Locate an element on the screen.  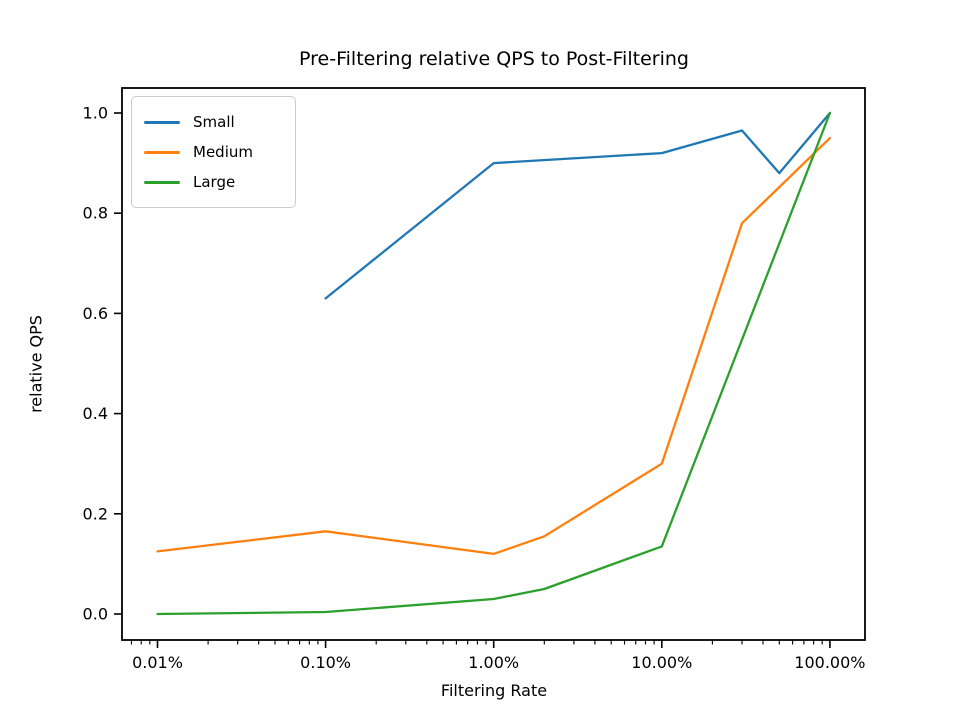
x-axis-label: Filtering Rate is located at coordinates (494, 690).